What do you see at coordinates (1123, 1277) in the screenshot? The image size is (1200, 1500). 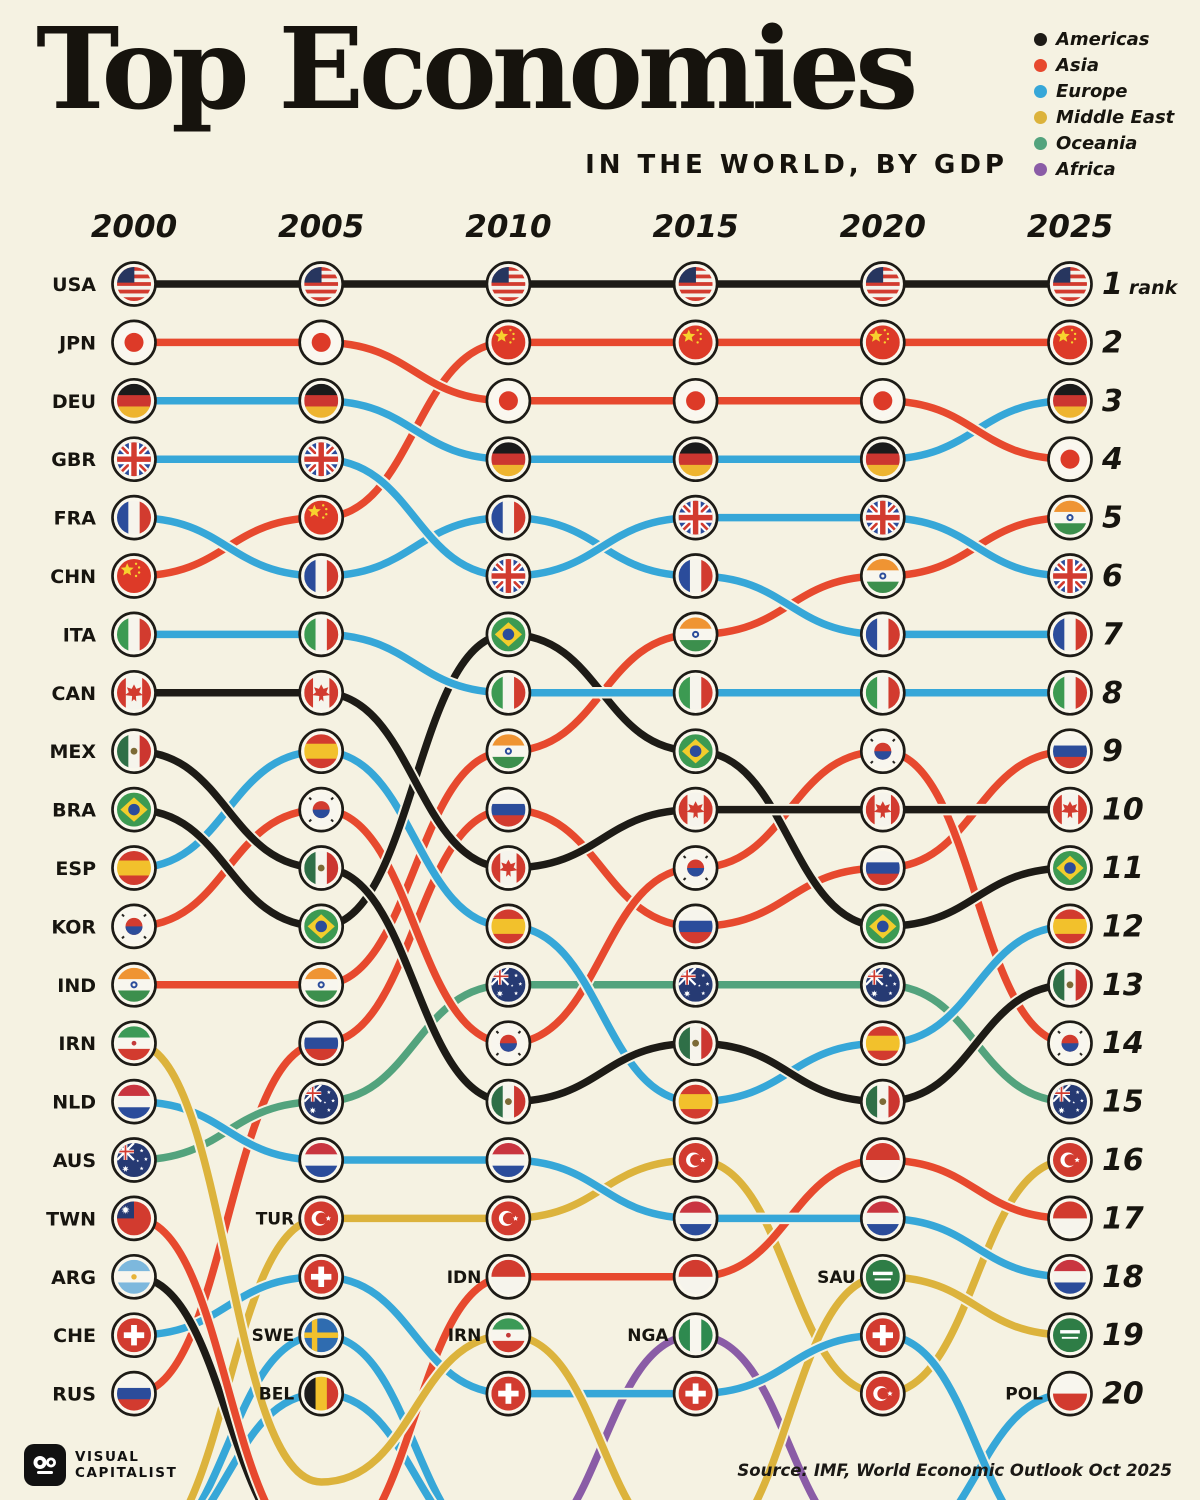 I see `rank-label-18: 18` at bounding box center [1123, 1277].